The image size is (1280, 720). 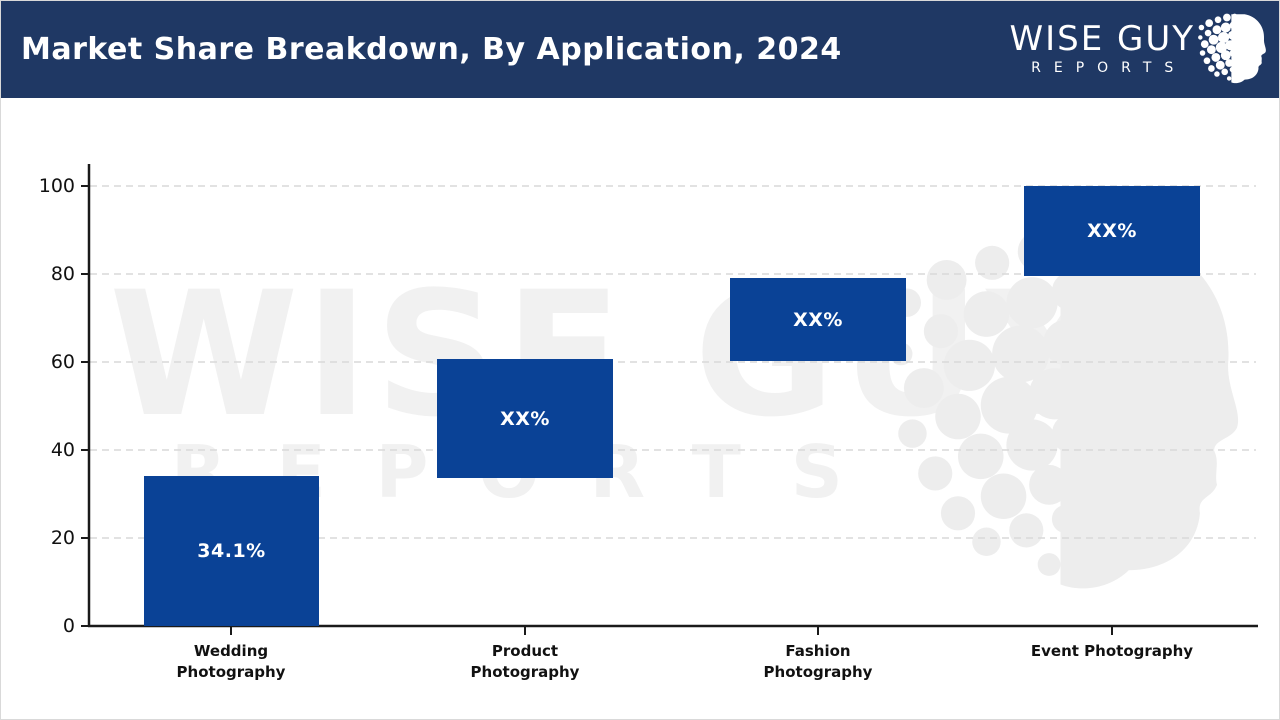 What do you see at coordinates (62, 274) in the screenshot?
I see `y-tick-label-80: 80` at bounding box center [62, 274].